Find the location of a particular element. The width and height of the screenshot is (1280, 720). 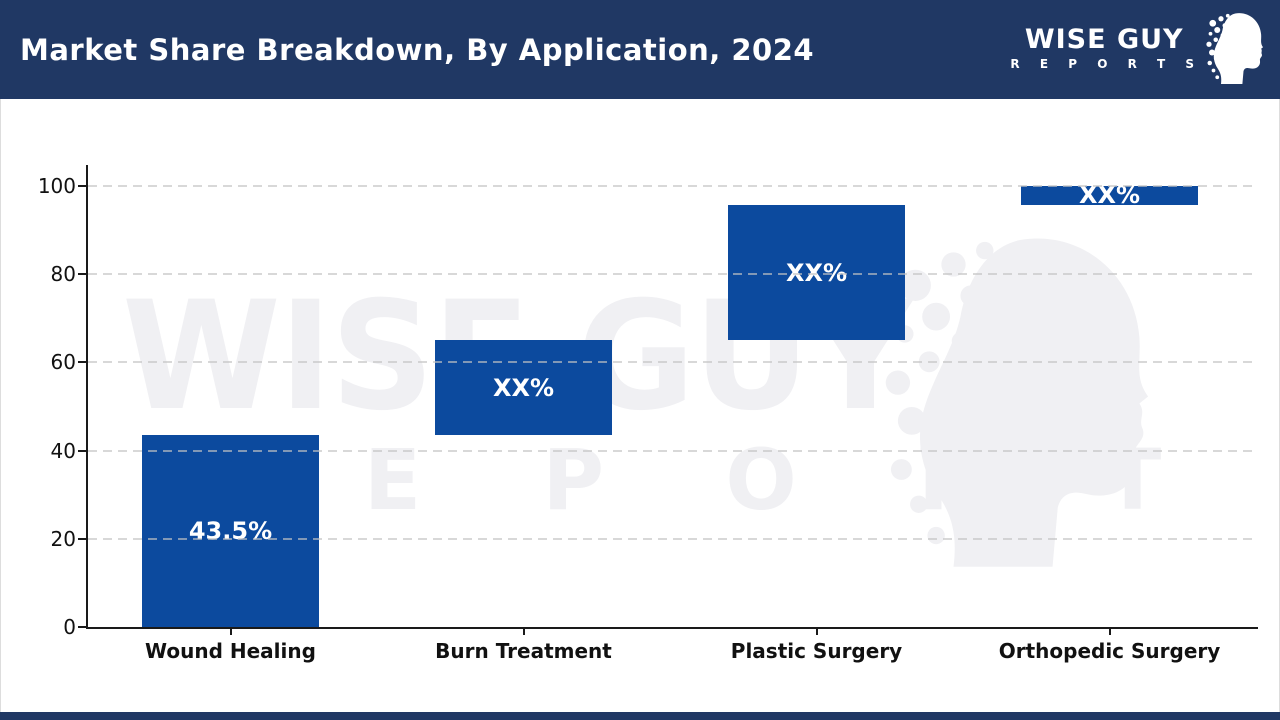

watermark-head-icon is located at coordinates (1017, 402).